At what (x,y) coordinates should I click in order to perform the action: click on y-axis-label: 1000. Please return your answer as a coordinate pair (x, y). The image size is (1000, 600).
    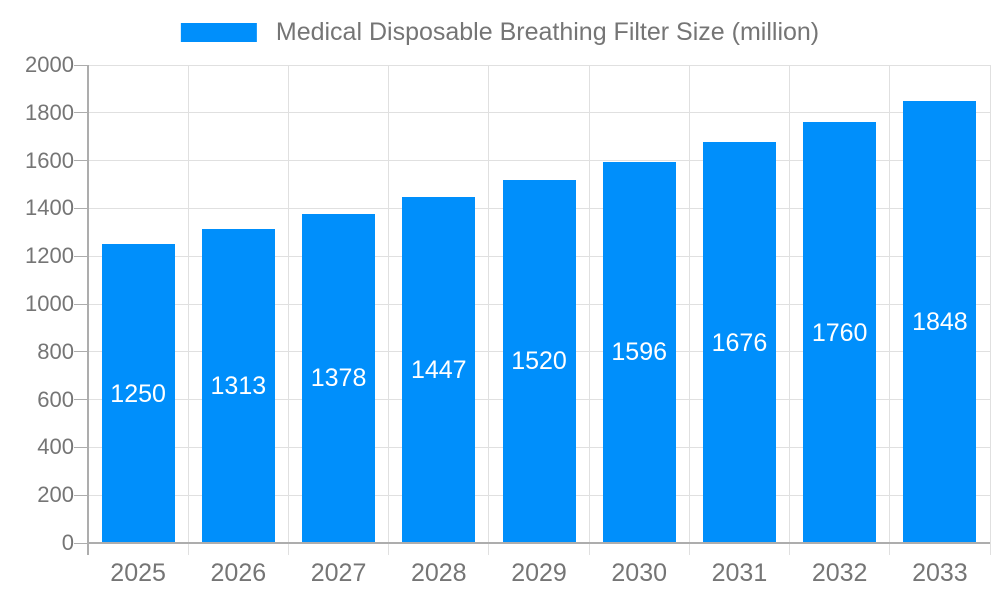
    Looking at the image, I should click on (49, 303).